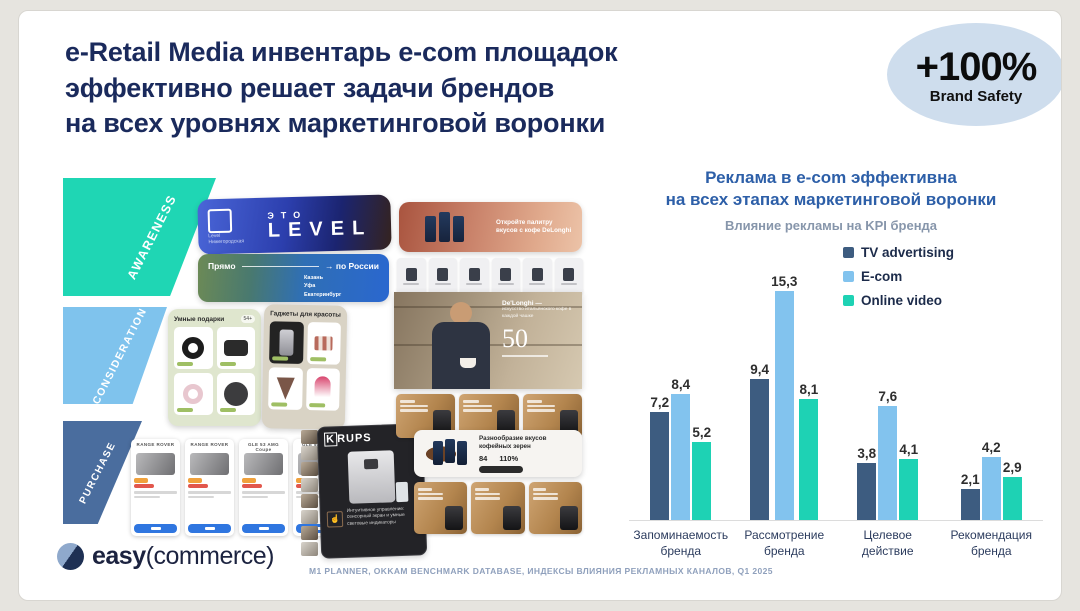 The width and height of the screenshot is (1080, 611). Describe the element at coordinates (120, 355) in the screenshot. I see `funnel-stage-label: CONSIDERATION` at that location.